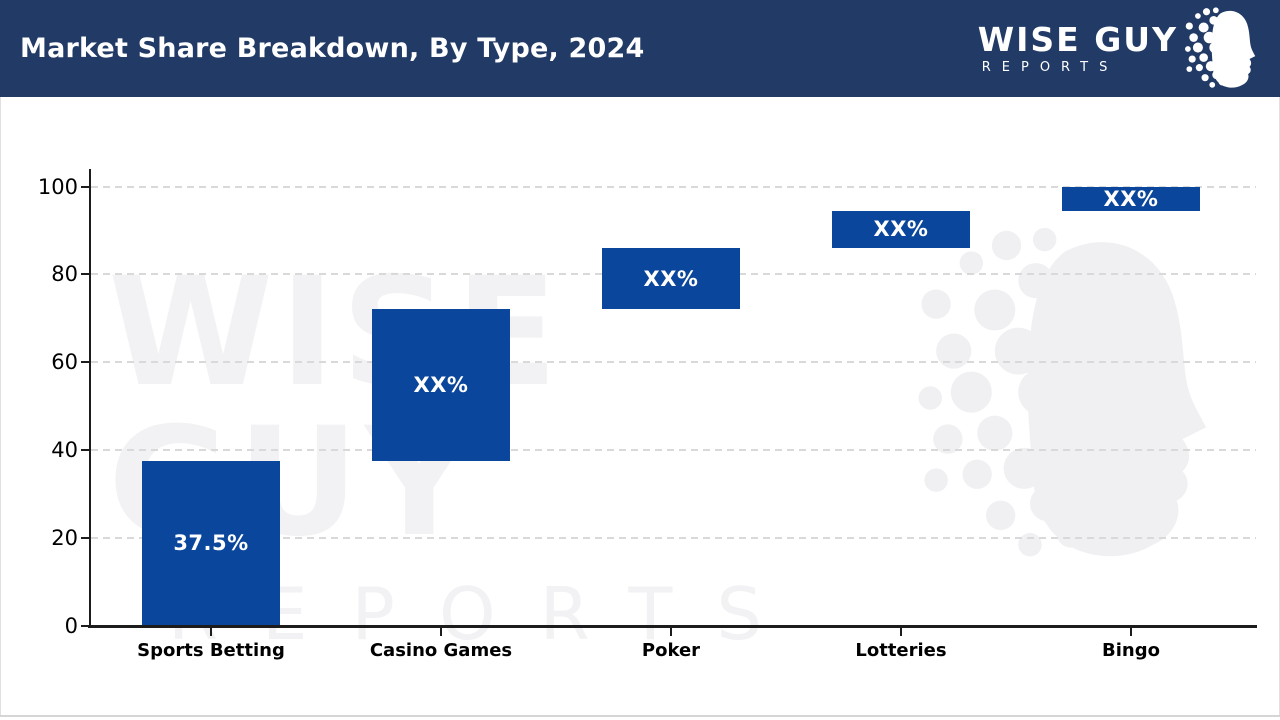  I want to click on y-axis-line, so click(90, 398).